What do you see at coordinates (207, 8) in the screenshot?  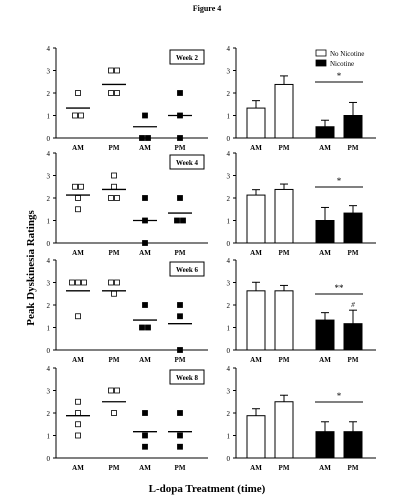 I see `figure-title: Figure 4` at bounding box center [207, 8].